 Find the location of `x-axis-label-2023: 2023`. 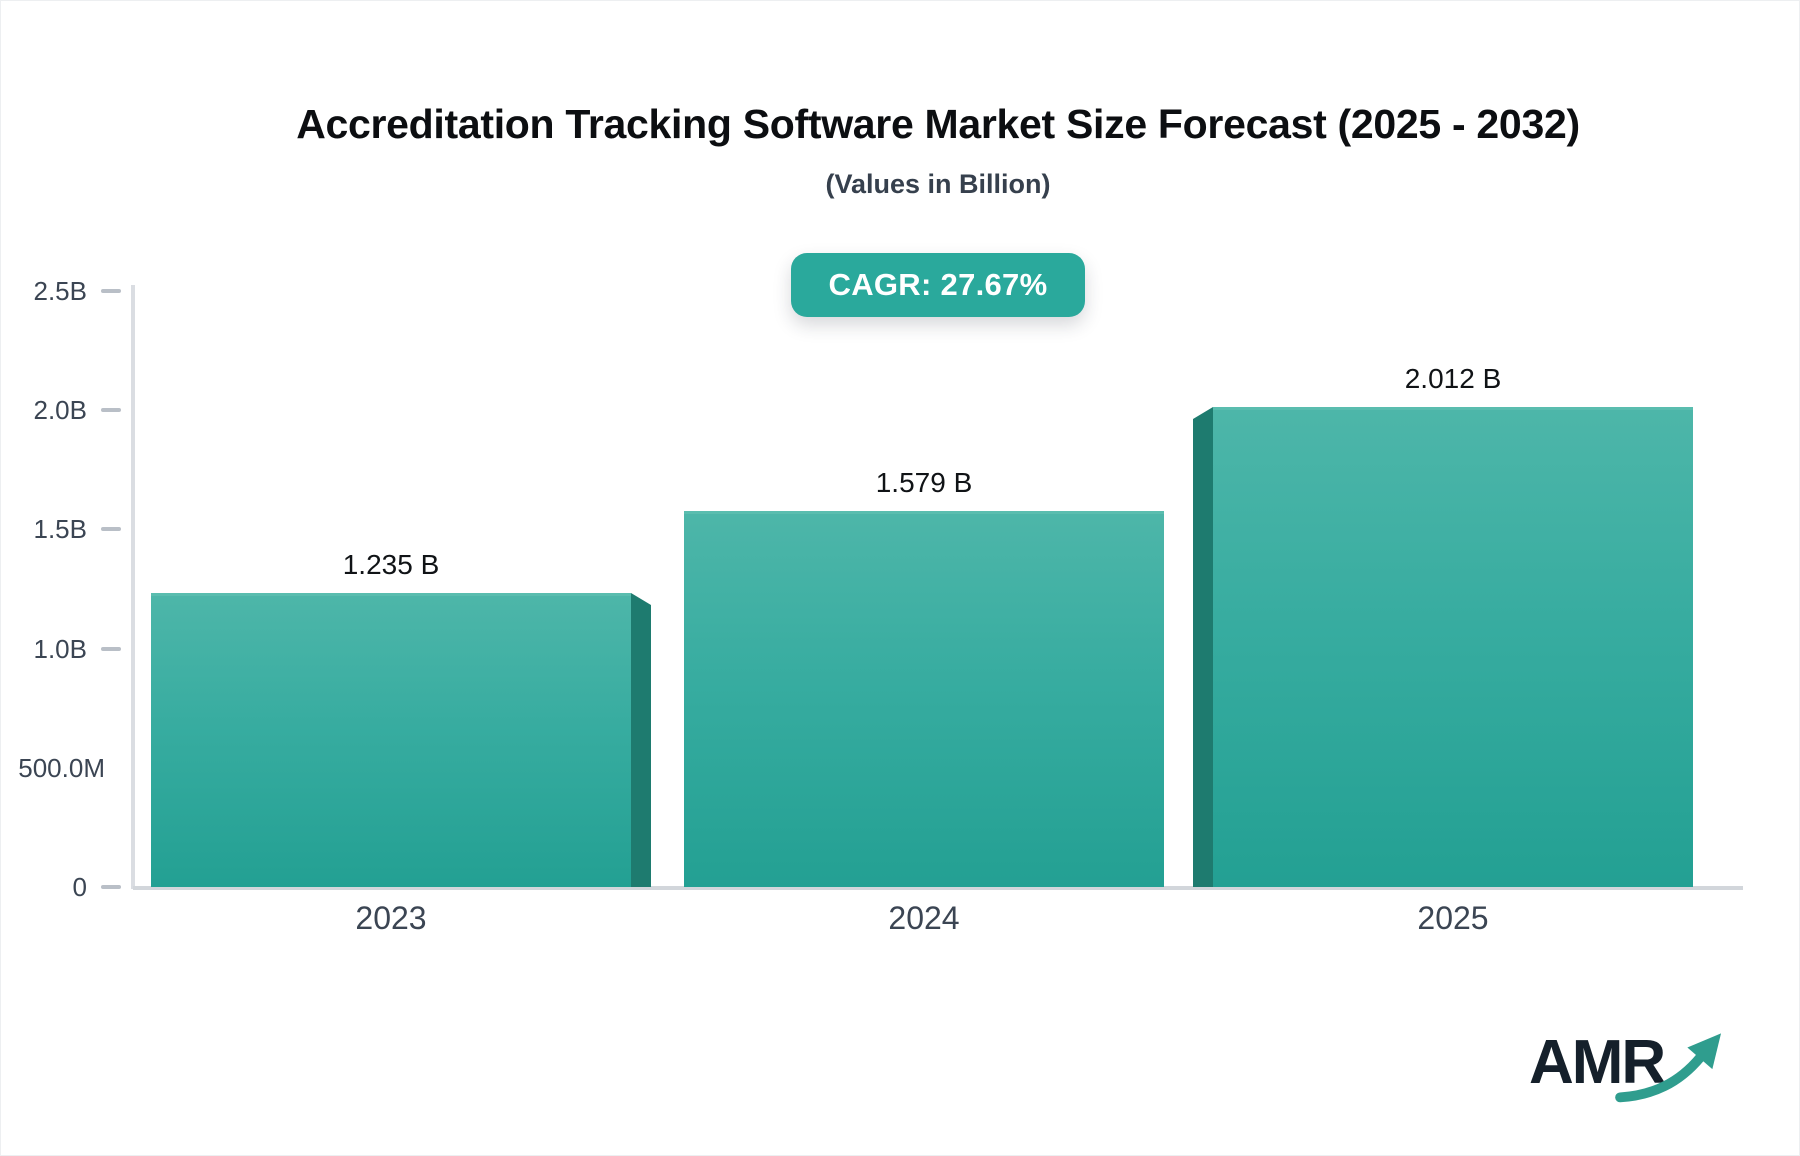

x-axis-label-2023: 2023 is located at coordinates (391, 918).